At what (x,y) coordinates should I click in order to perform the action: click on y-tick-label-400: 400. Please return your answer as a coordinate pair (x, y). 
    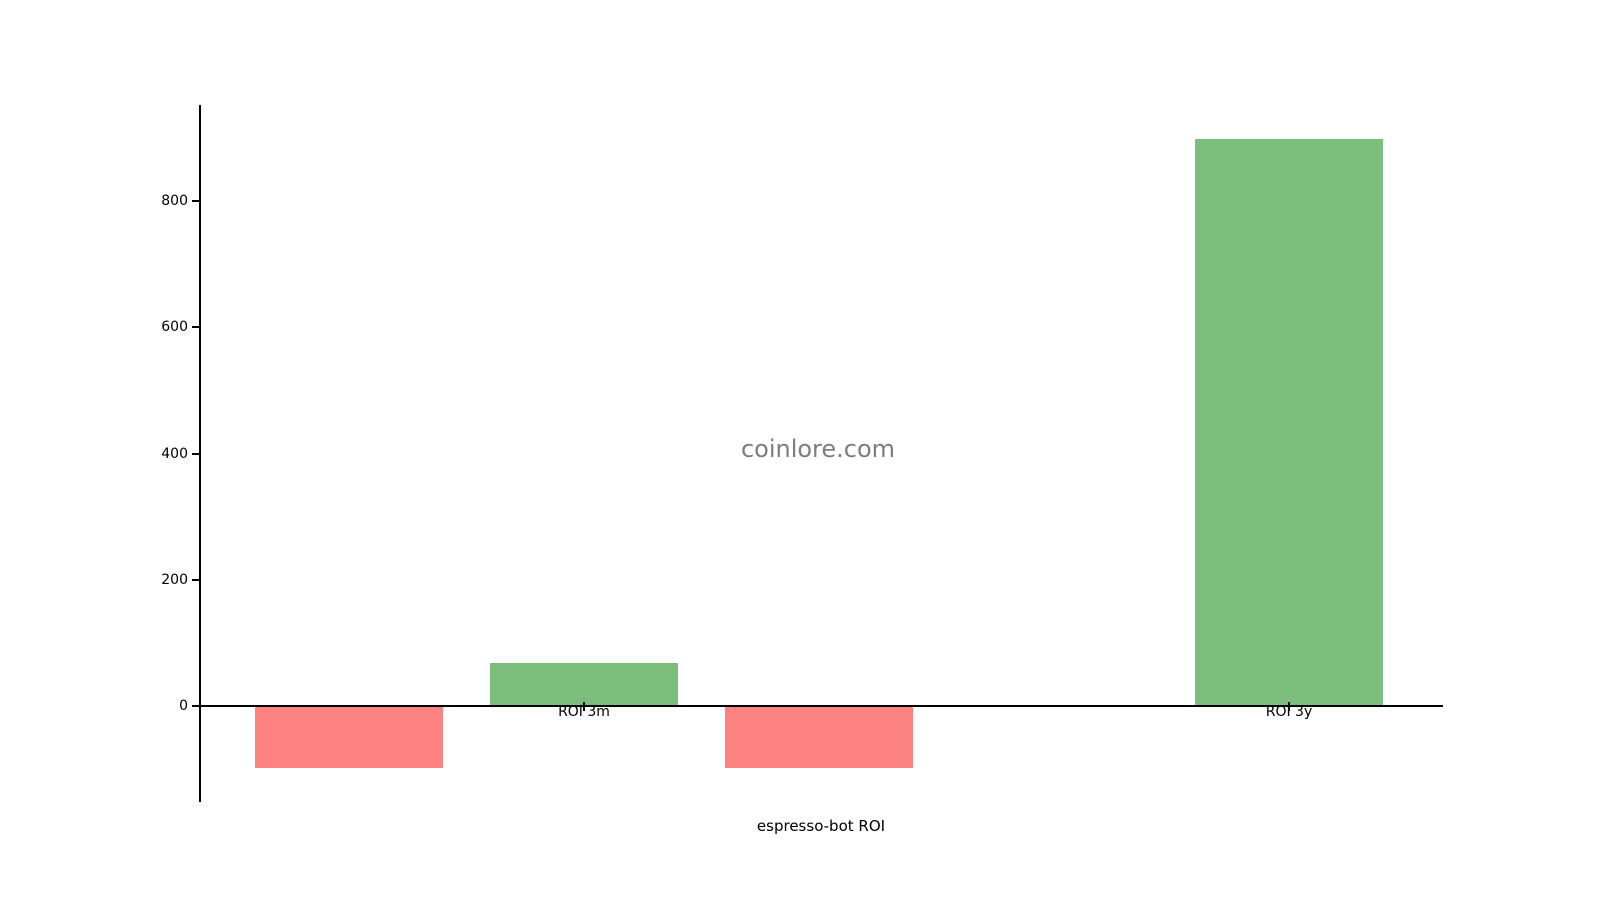
    Looking at the image, I should click on (174, 453).